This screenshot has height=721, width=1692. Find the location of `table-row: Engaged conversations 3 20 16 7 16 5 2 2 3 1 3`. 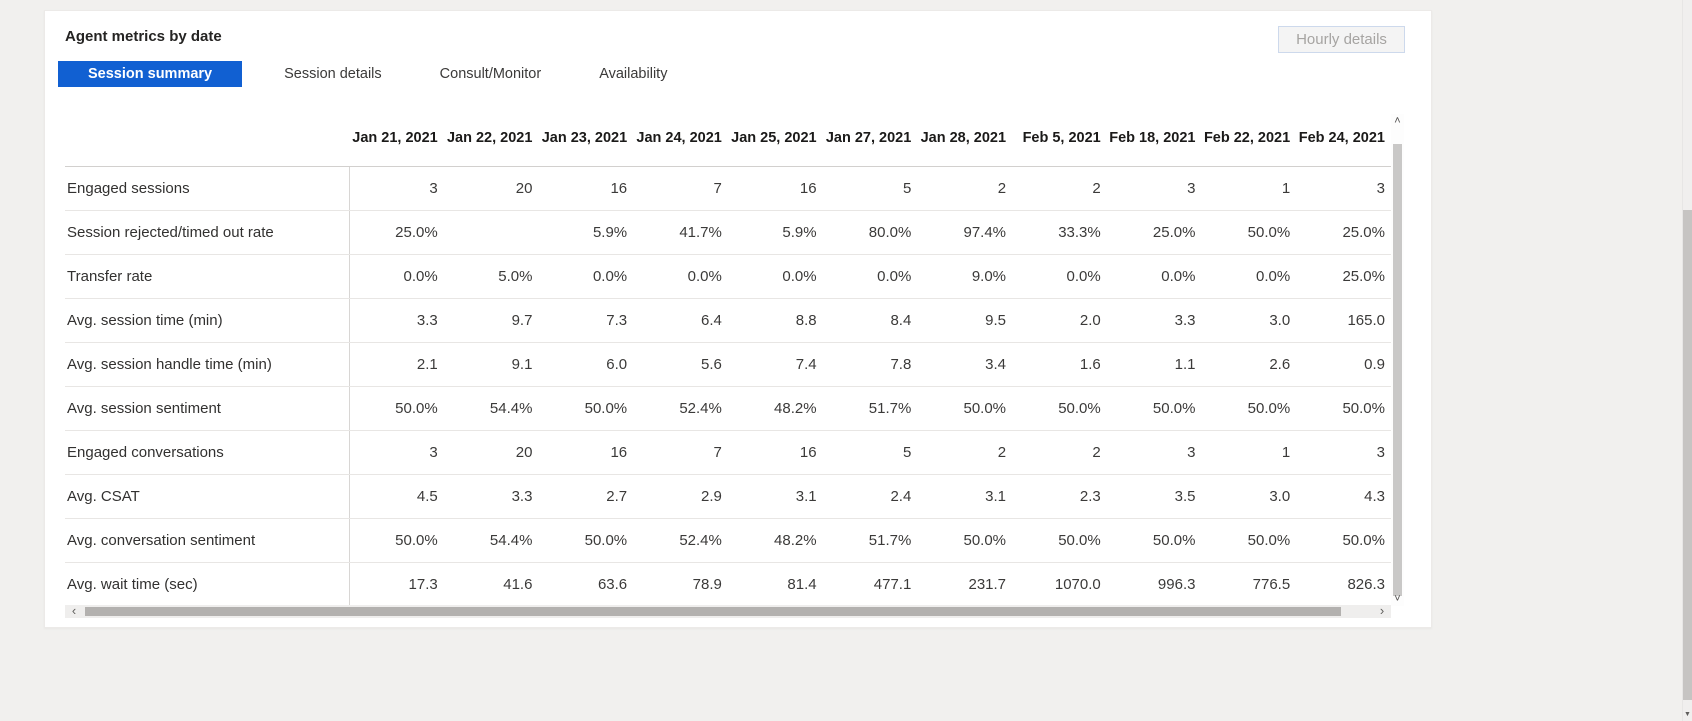

table-row: Engaged conversations 3 20 16 7 16 5 2 2 3 1 3 is located at coordinates (728, 452).